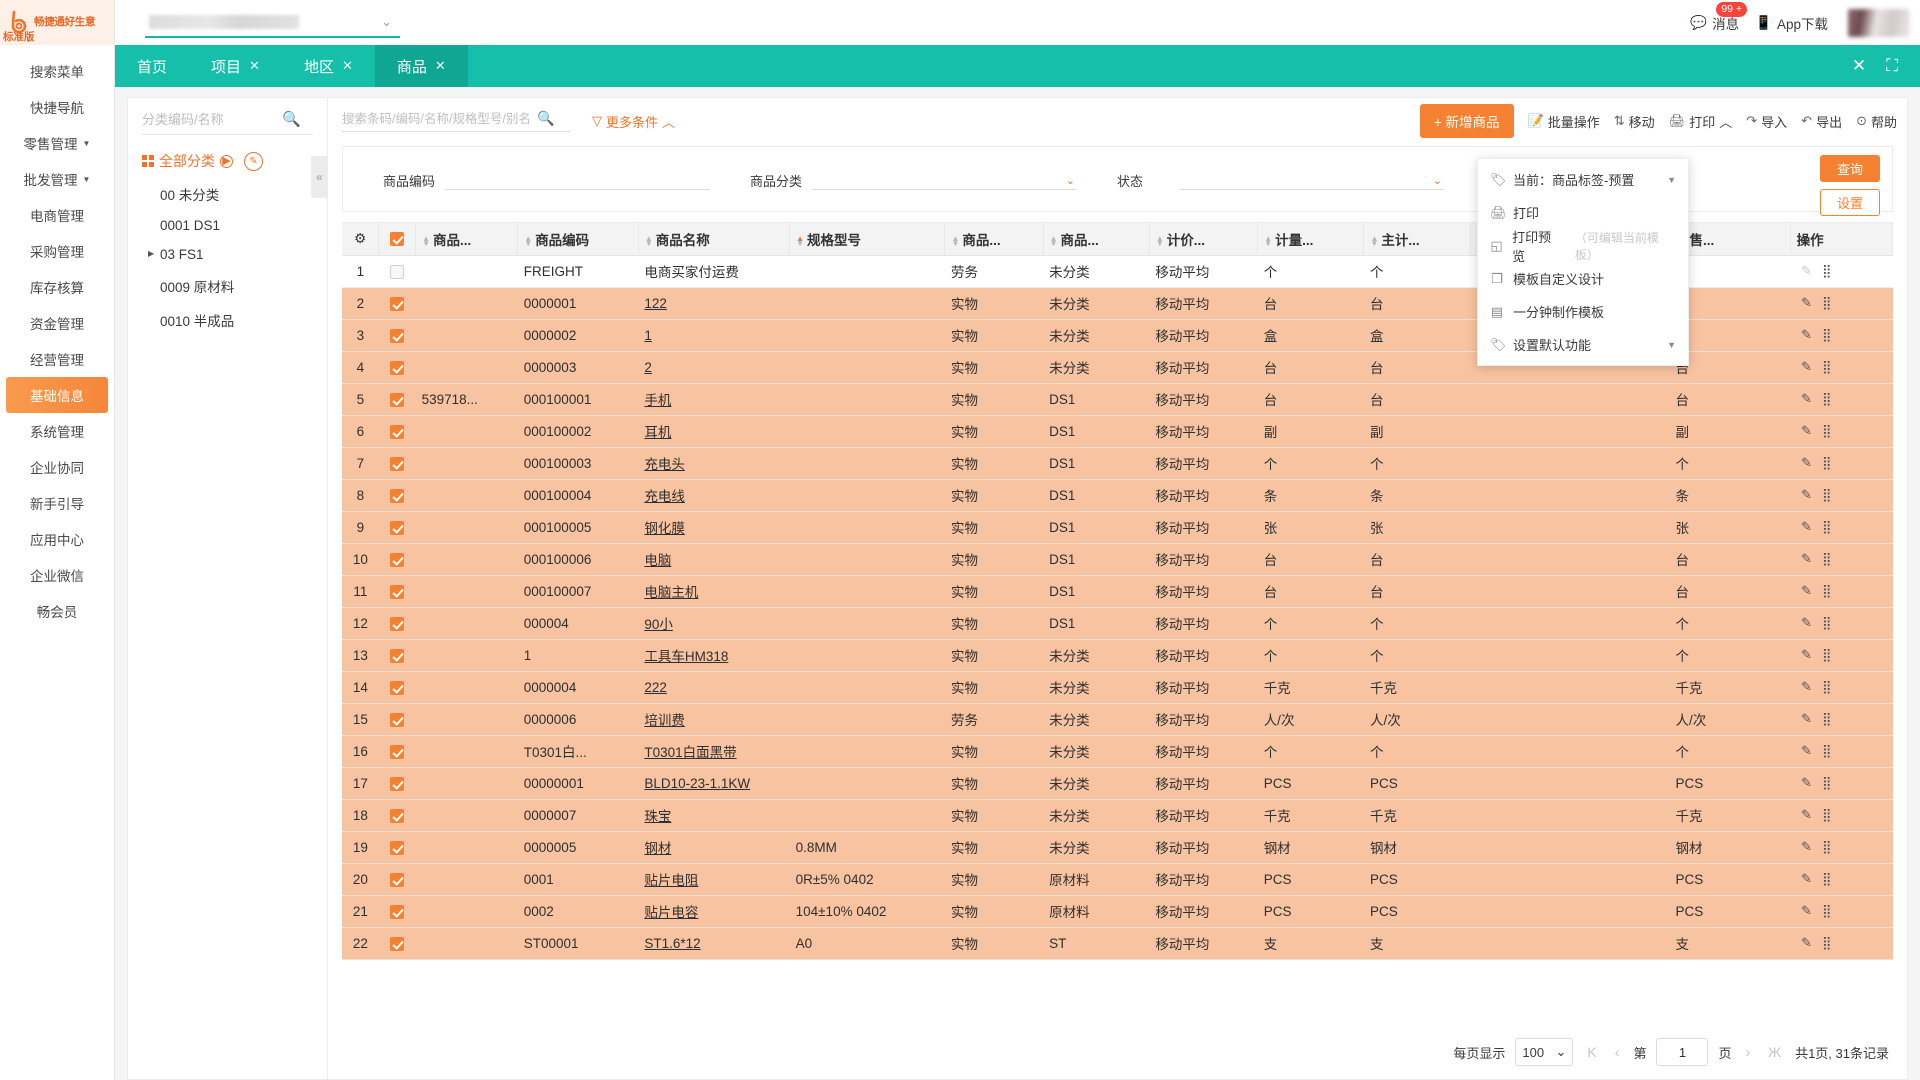  What do you see at coordinates (57, 143) in the screenshot?
I see `sidebar-item-2: 零售管理 ▼` at bounding box center [57, 143].